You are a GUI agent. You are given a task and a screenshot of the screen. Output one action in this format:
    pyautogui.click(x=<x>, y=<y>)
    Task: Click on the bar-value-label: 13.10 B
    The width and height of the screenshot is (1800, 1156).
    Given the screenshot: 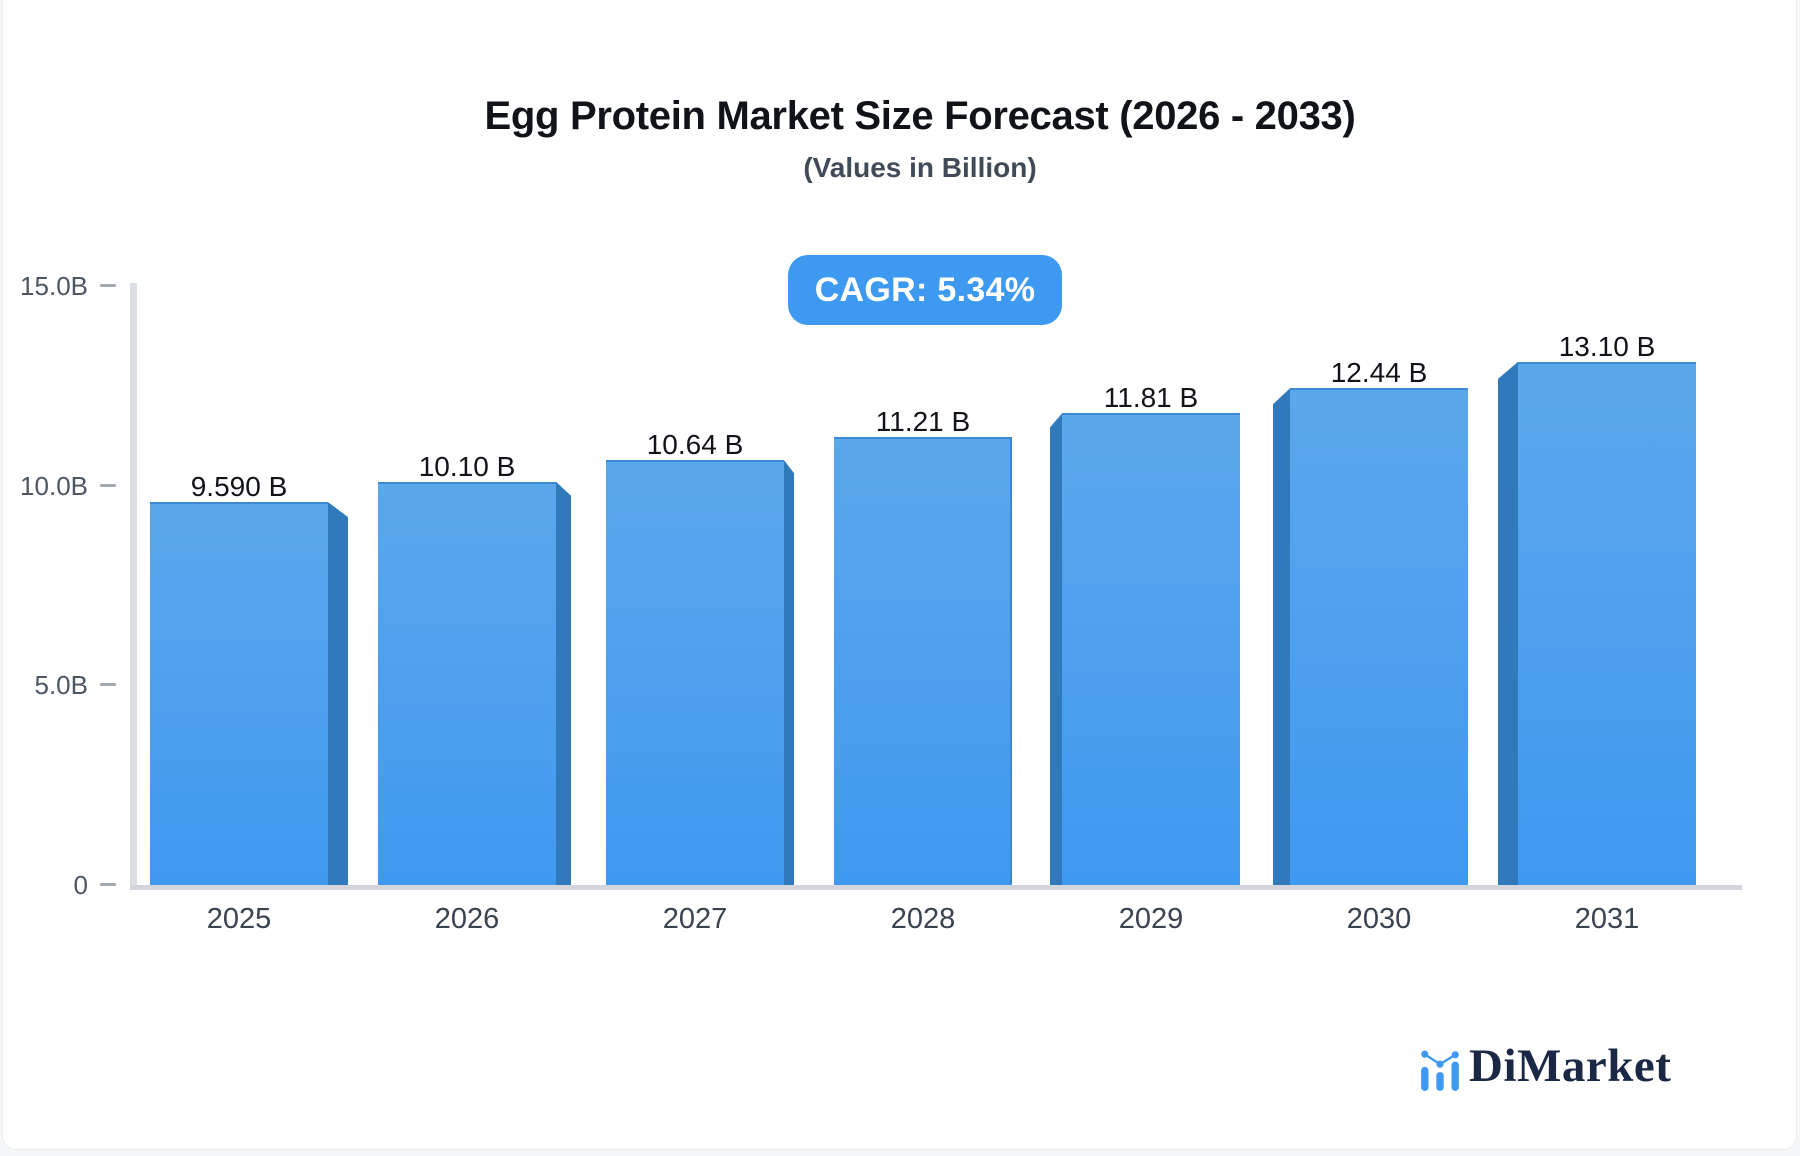 What is the action you would take?
    pyautogui.click(x=1607, y=346)
    